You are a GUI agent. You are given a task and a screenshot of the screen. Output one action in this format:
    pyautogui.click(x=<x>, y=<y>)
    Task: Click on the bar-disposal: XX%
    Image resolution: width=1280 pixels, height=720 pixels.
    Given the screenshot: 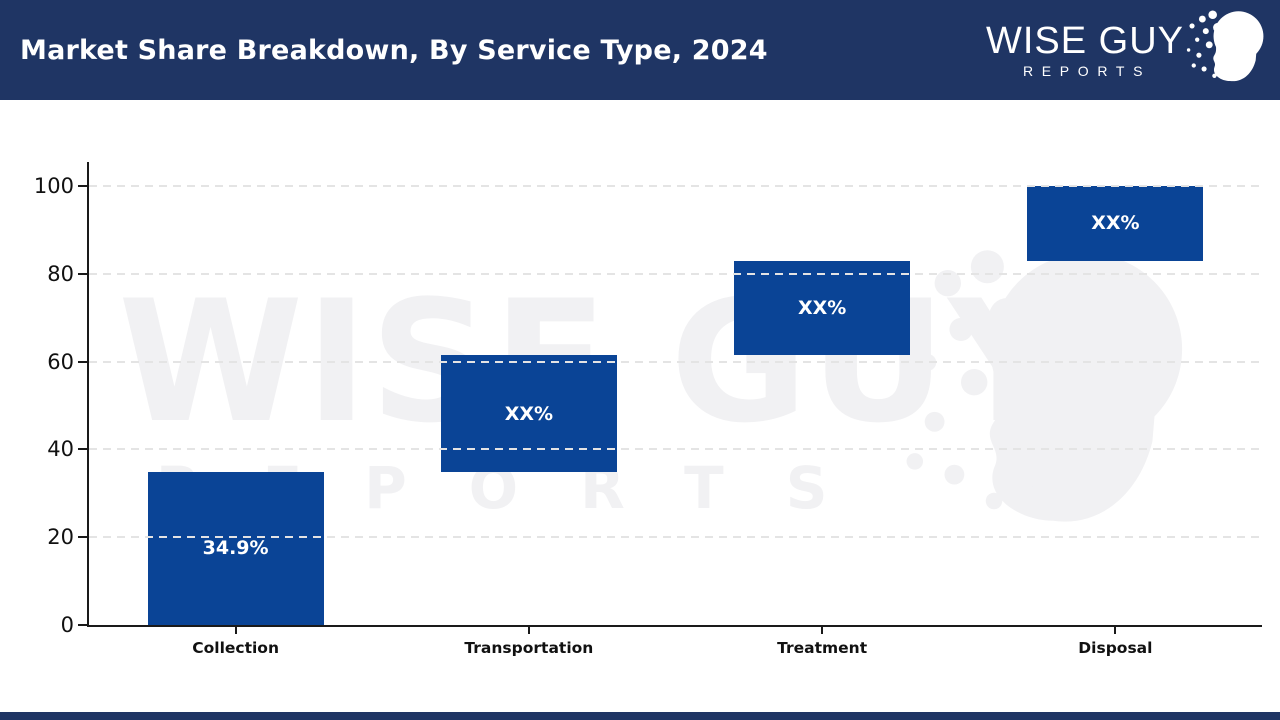 What is the action you would take?
    pyautogui.click(x=1115, y=223)
    